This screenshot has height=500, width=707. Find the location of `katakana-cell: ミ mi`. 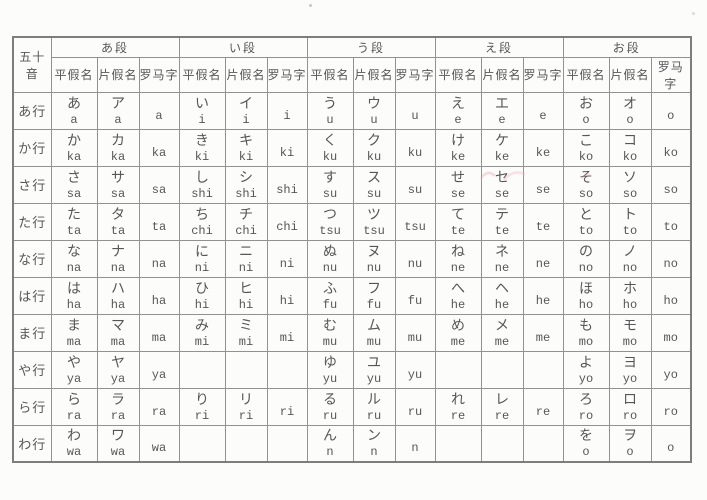

katakana-cell: ミ mi is located at coordinates (246, 332).